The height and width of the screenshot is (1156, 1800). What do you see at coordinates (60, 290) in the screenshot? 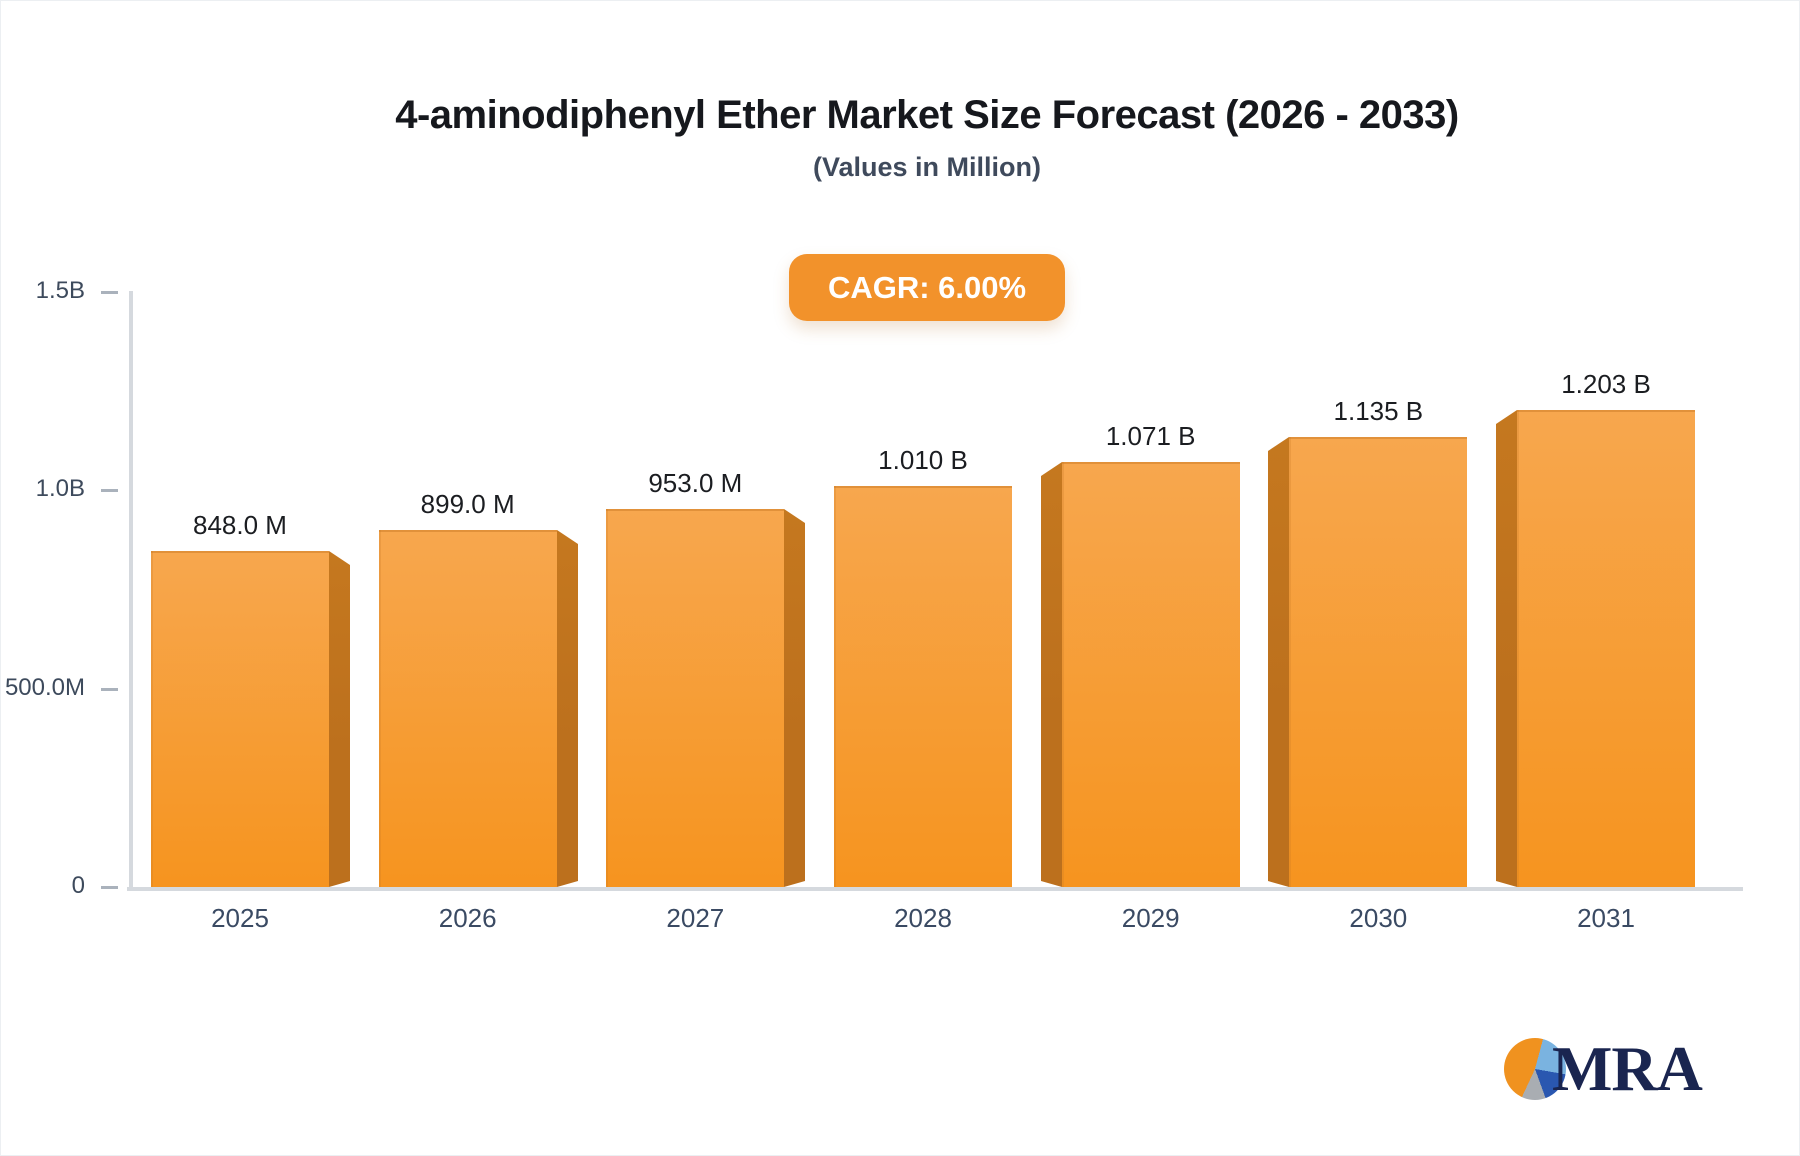
I see `y-tick-label: 1.5B` at bounding box center [60, 290].